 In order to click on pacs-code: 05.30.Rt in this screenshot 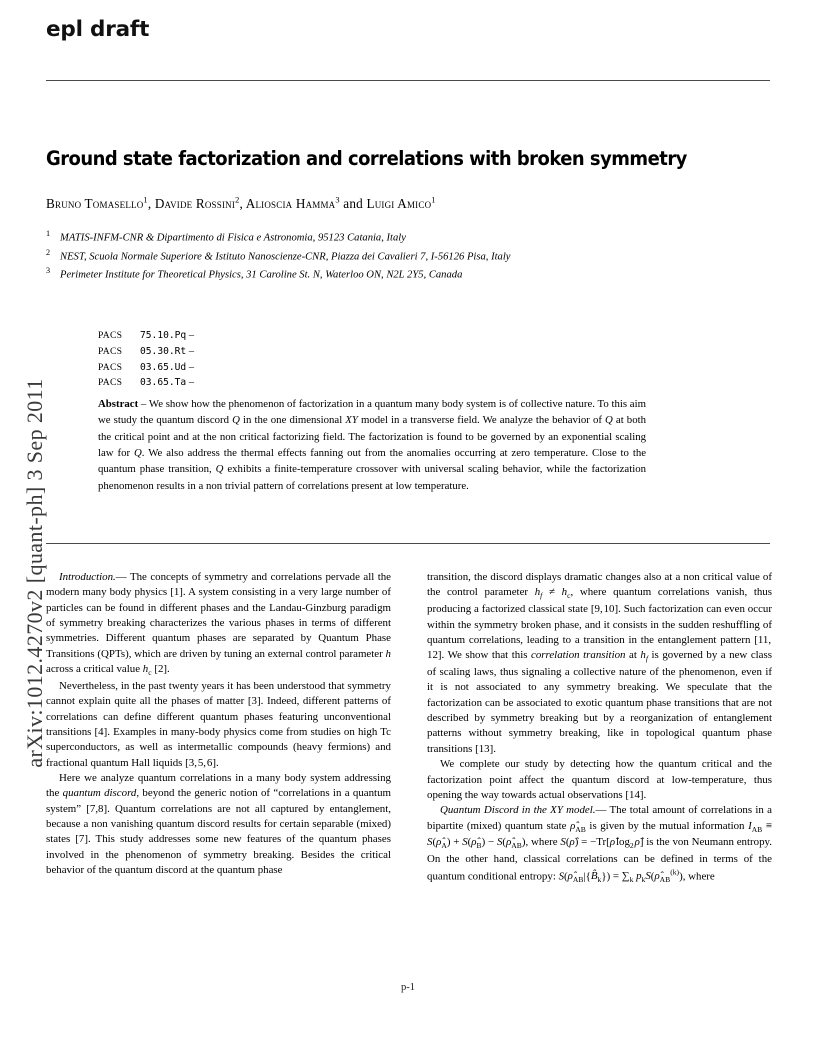, I will do `click(163, 351)`.